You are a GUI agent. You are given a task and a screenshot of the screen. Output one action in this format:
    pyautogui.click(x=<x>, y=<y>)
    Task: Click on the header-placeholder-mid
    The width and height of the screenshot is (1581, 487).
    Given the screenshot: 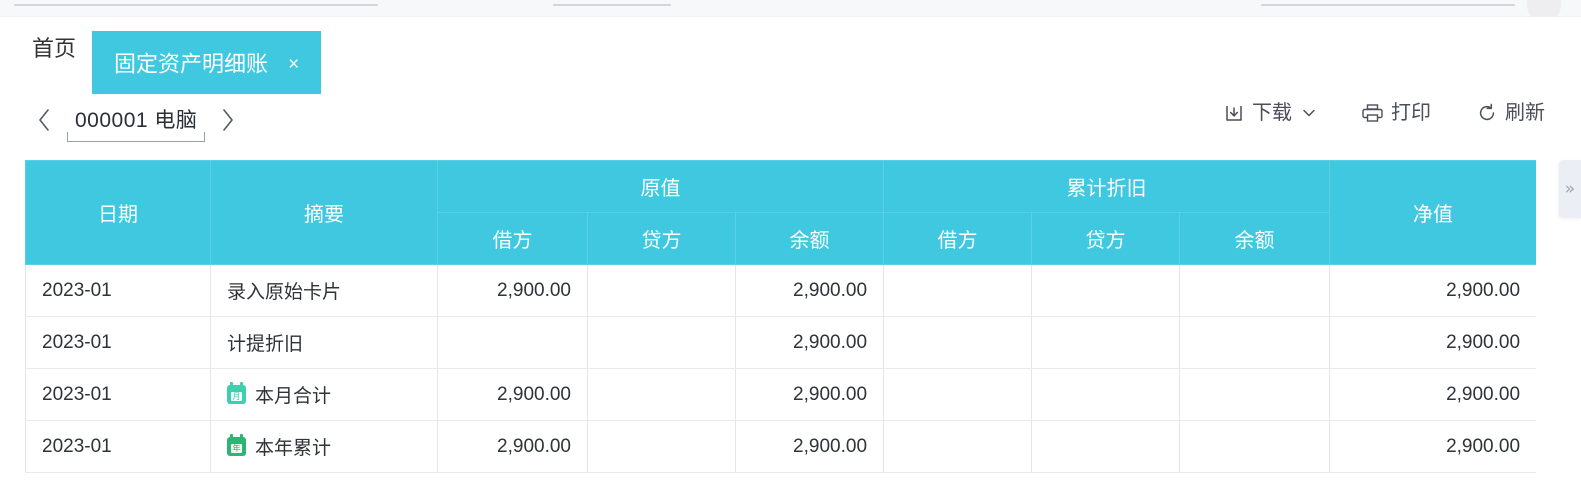 What is the action you would take?
    pyautogui.click(x=612, y=5)
    